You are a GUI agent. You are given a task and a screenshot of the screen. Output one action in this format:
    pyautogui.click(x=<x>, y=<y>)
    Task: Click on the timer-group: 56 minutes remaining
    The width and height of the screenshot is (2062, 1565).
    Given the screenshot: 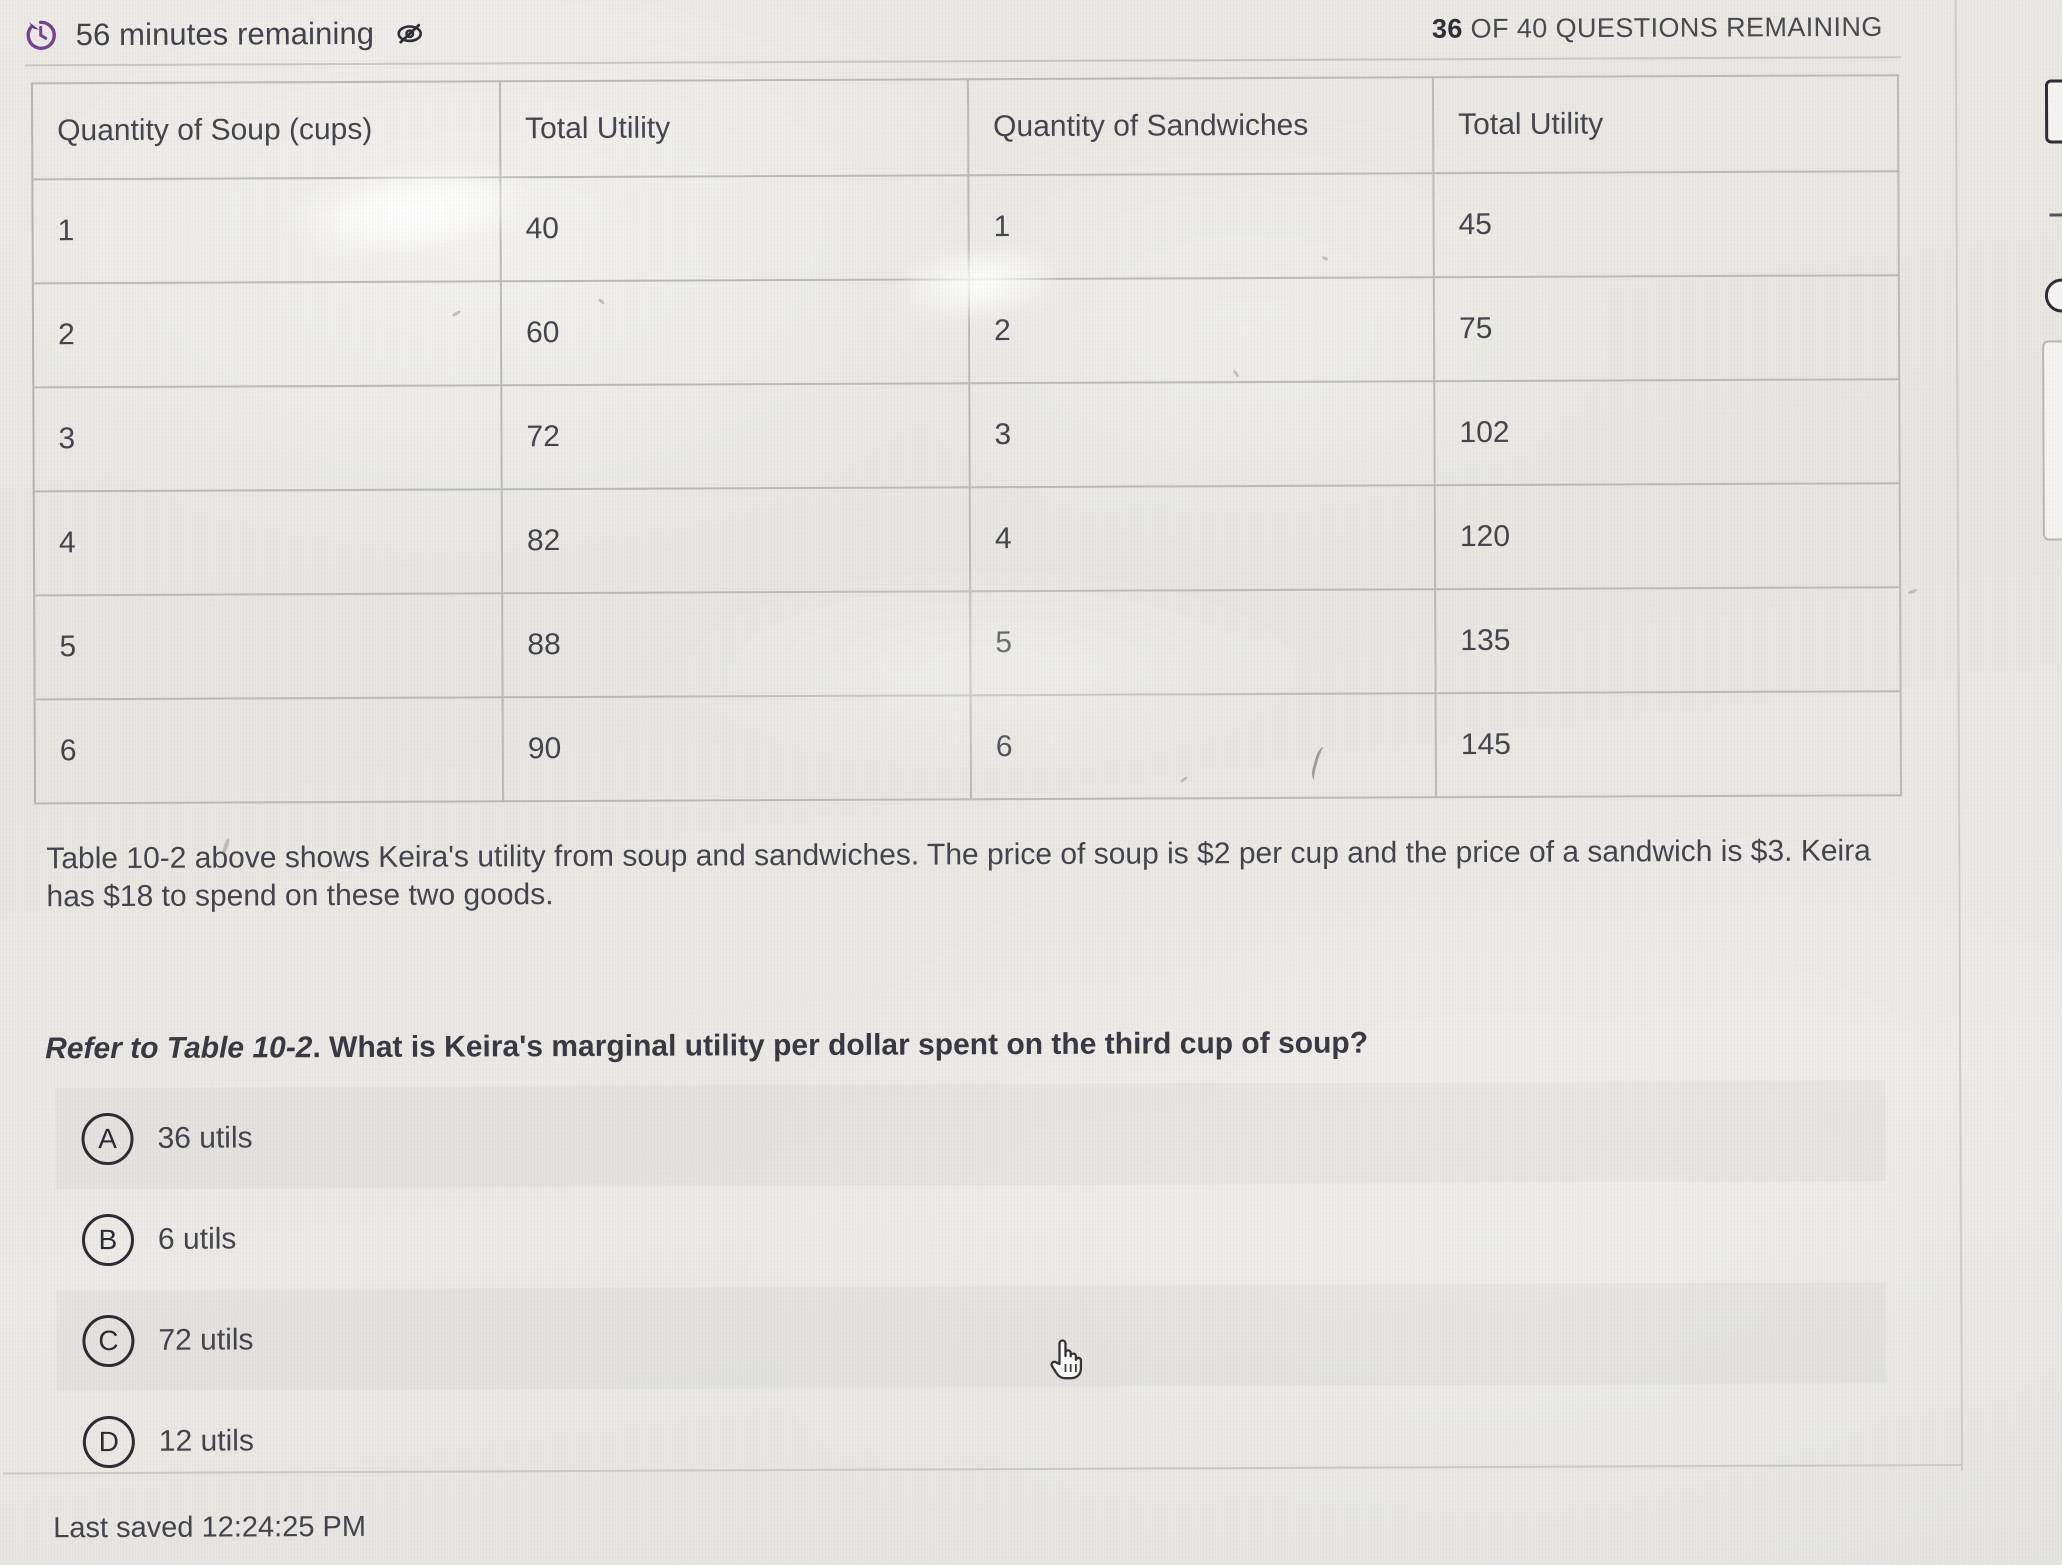 What is the action you would take?
    pyautogui.click(x=224, y=35)
    